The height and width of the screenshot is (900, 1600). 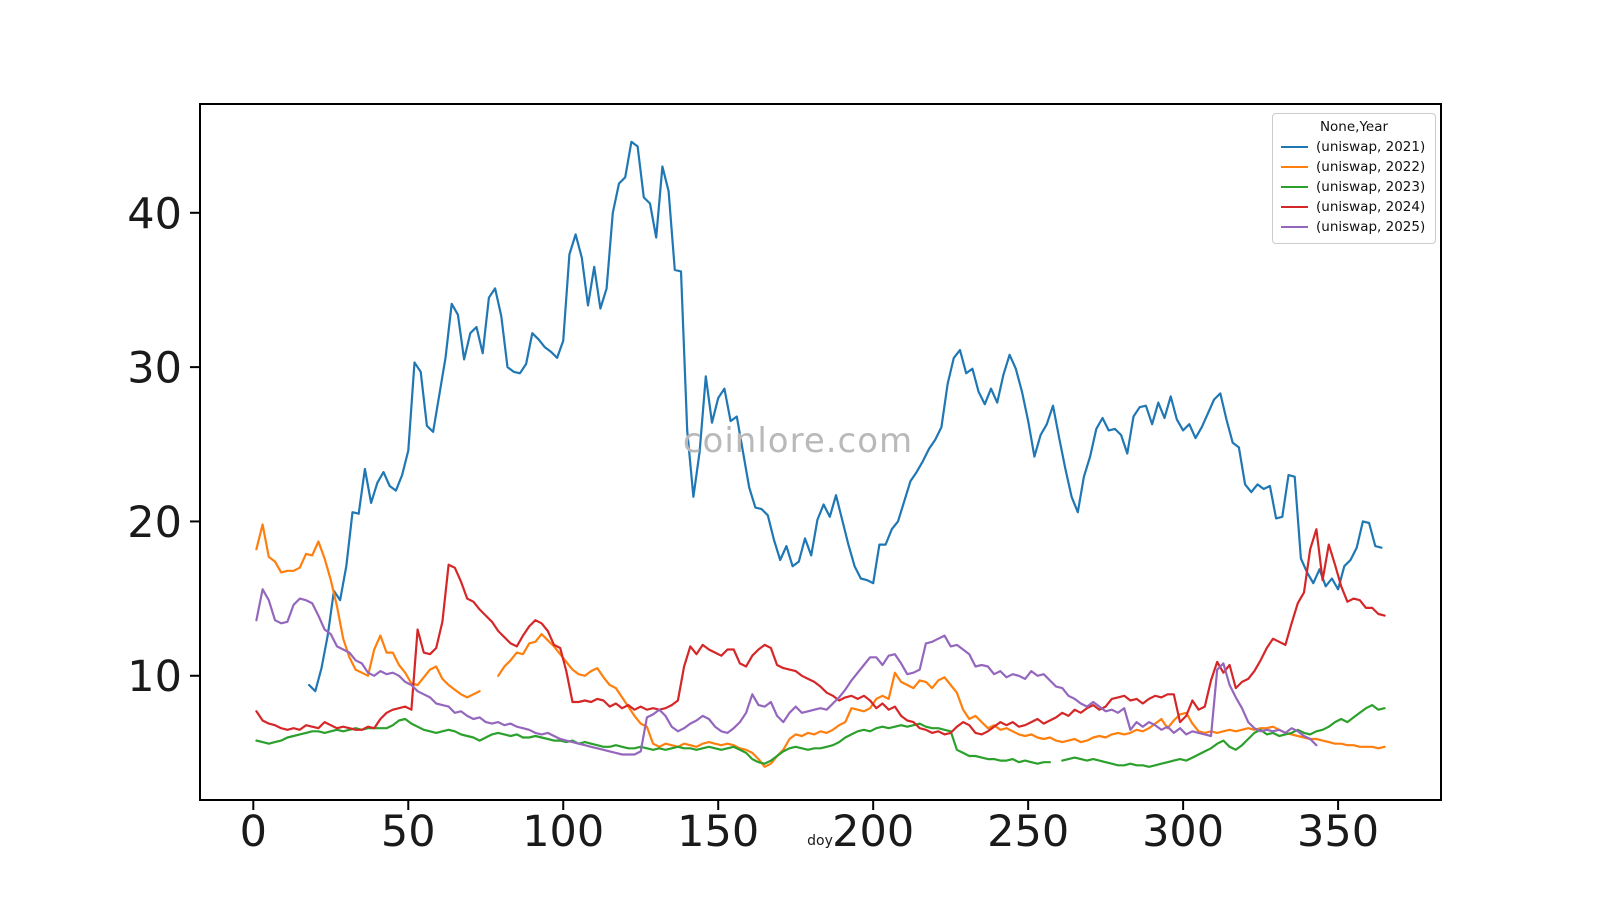 What do you see at coordinates (1354, 127) in the screenshot?
I see `legend-title: None,Year` at bounding box center [1354, 127].